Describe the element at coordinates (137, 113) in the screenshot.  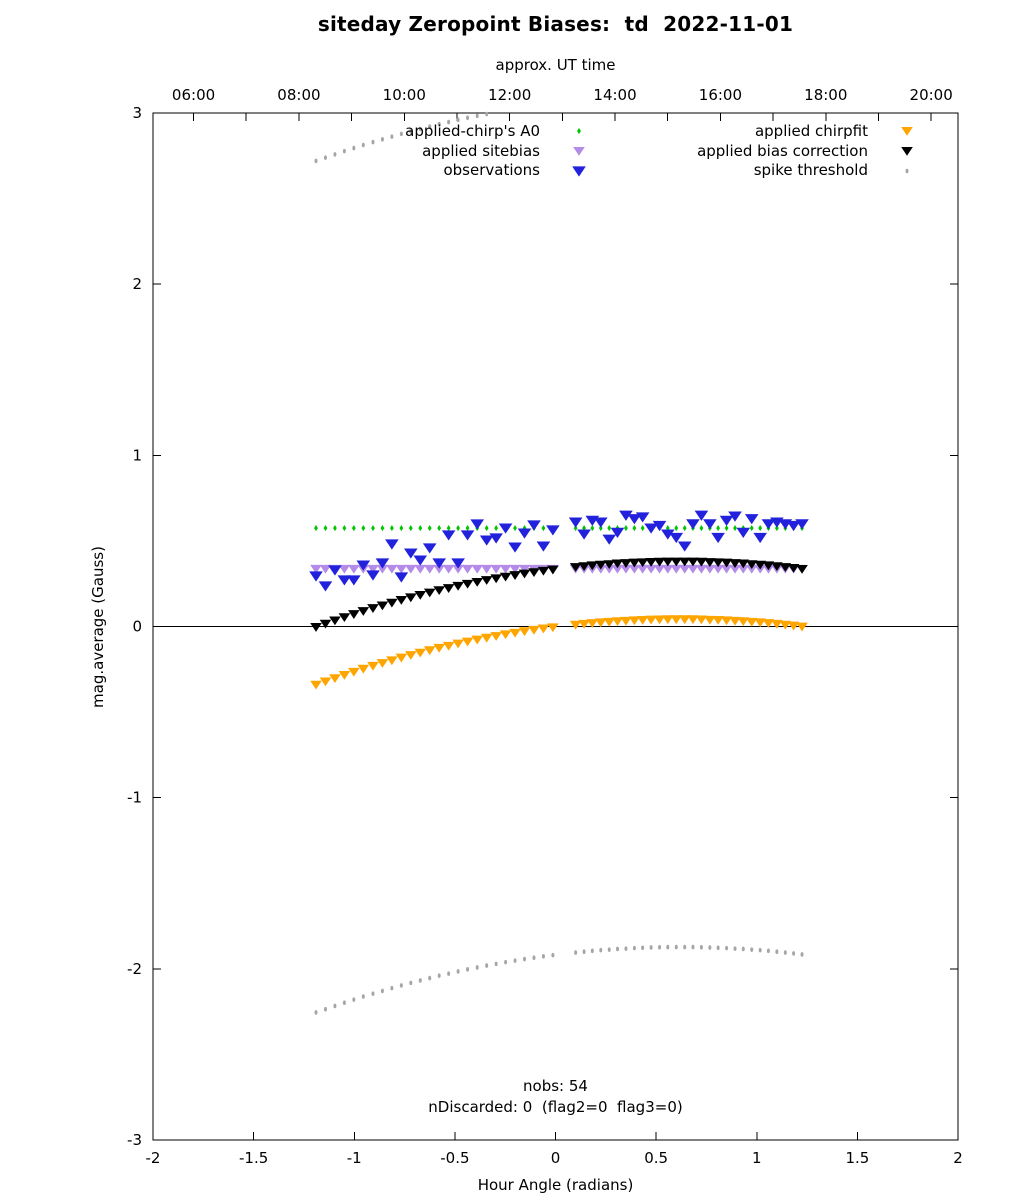
I see `svg-text: 3` at that location.